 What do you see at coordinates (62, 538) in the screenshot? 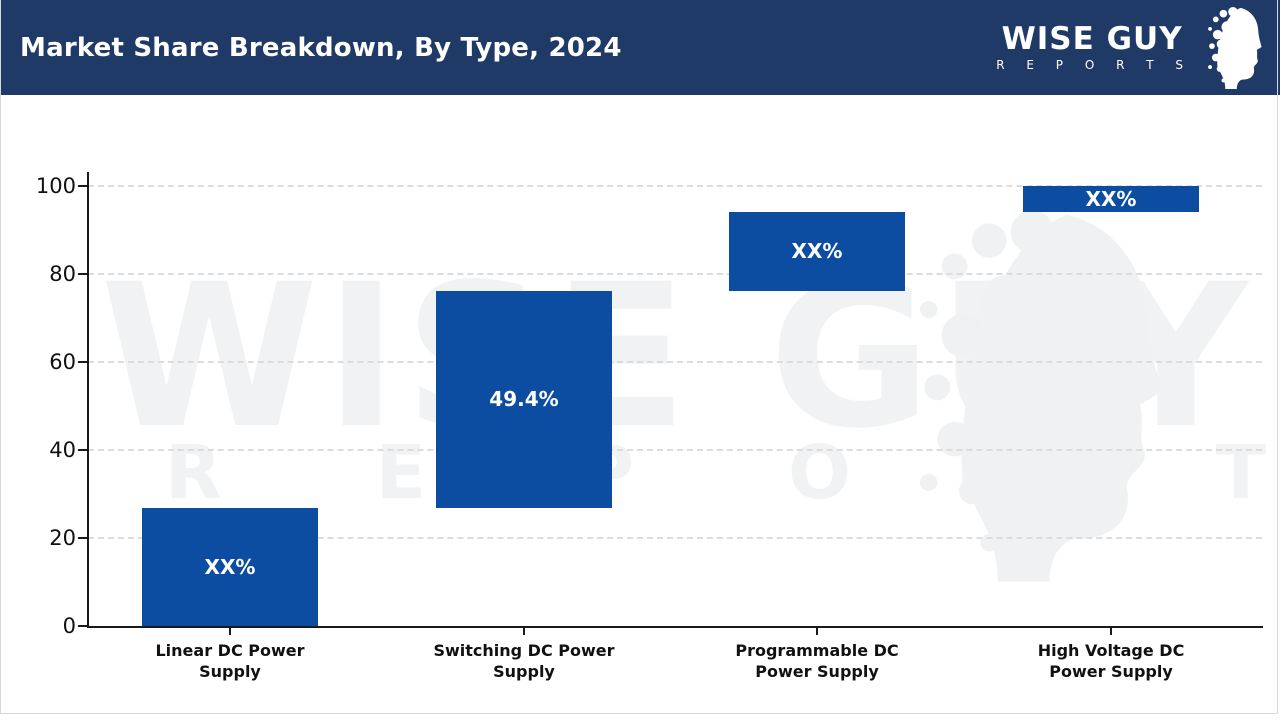
I see `y-axis-tick-label: 20` at bounding box center [62, 538].